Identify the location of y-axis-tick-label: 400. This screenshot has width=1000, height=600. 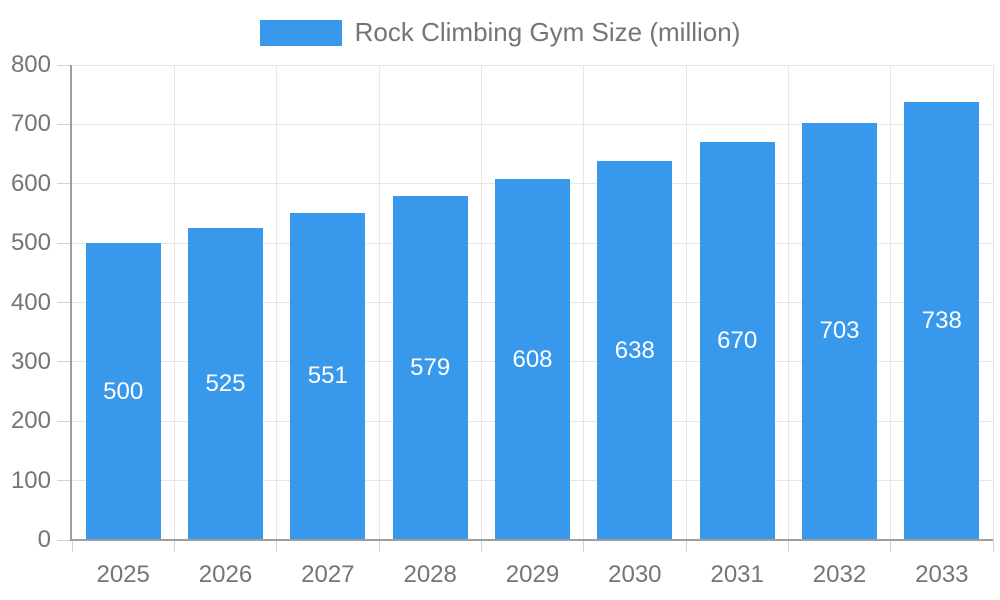
(30, 302).